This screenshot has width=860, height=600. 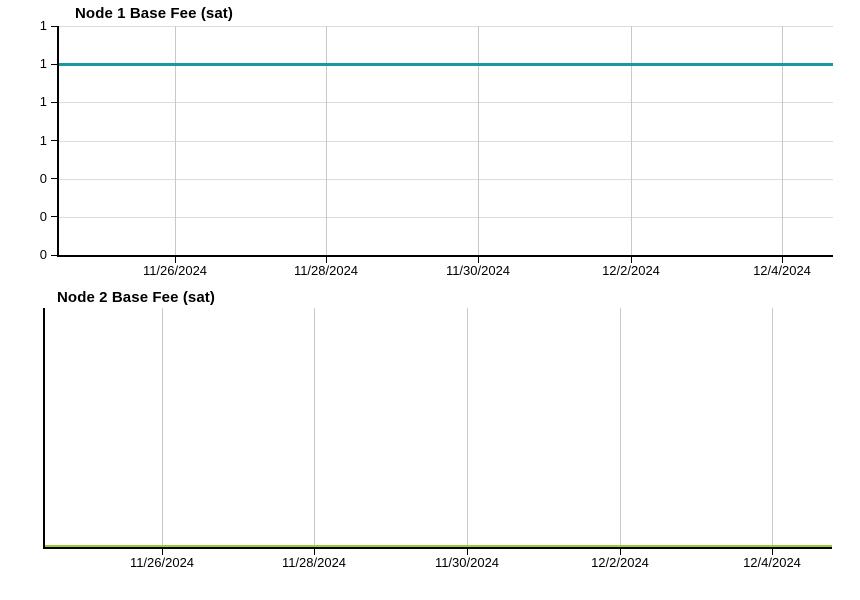 What do you see at coordinates (136, 297) in the screenshot?
I see `chart-title-node-2: Node 2 Base Fee (sat)` at bounding box center [136, 297].